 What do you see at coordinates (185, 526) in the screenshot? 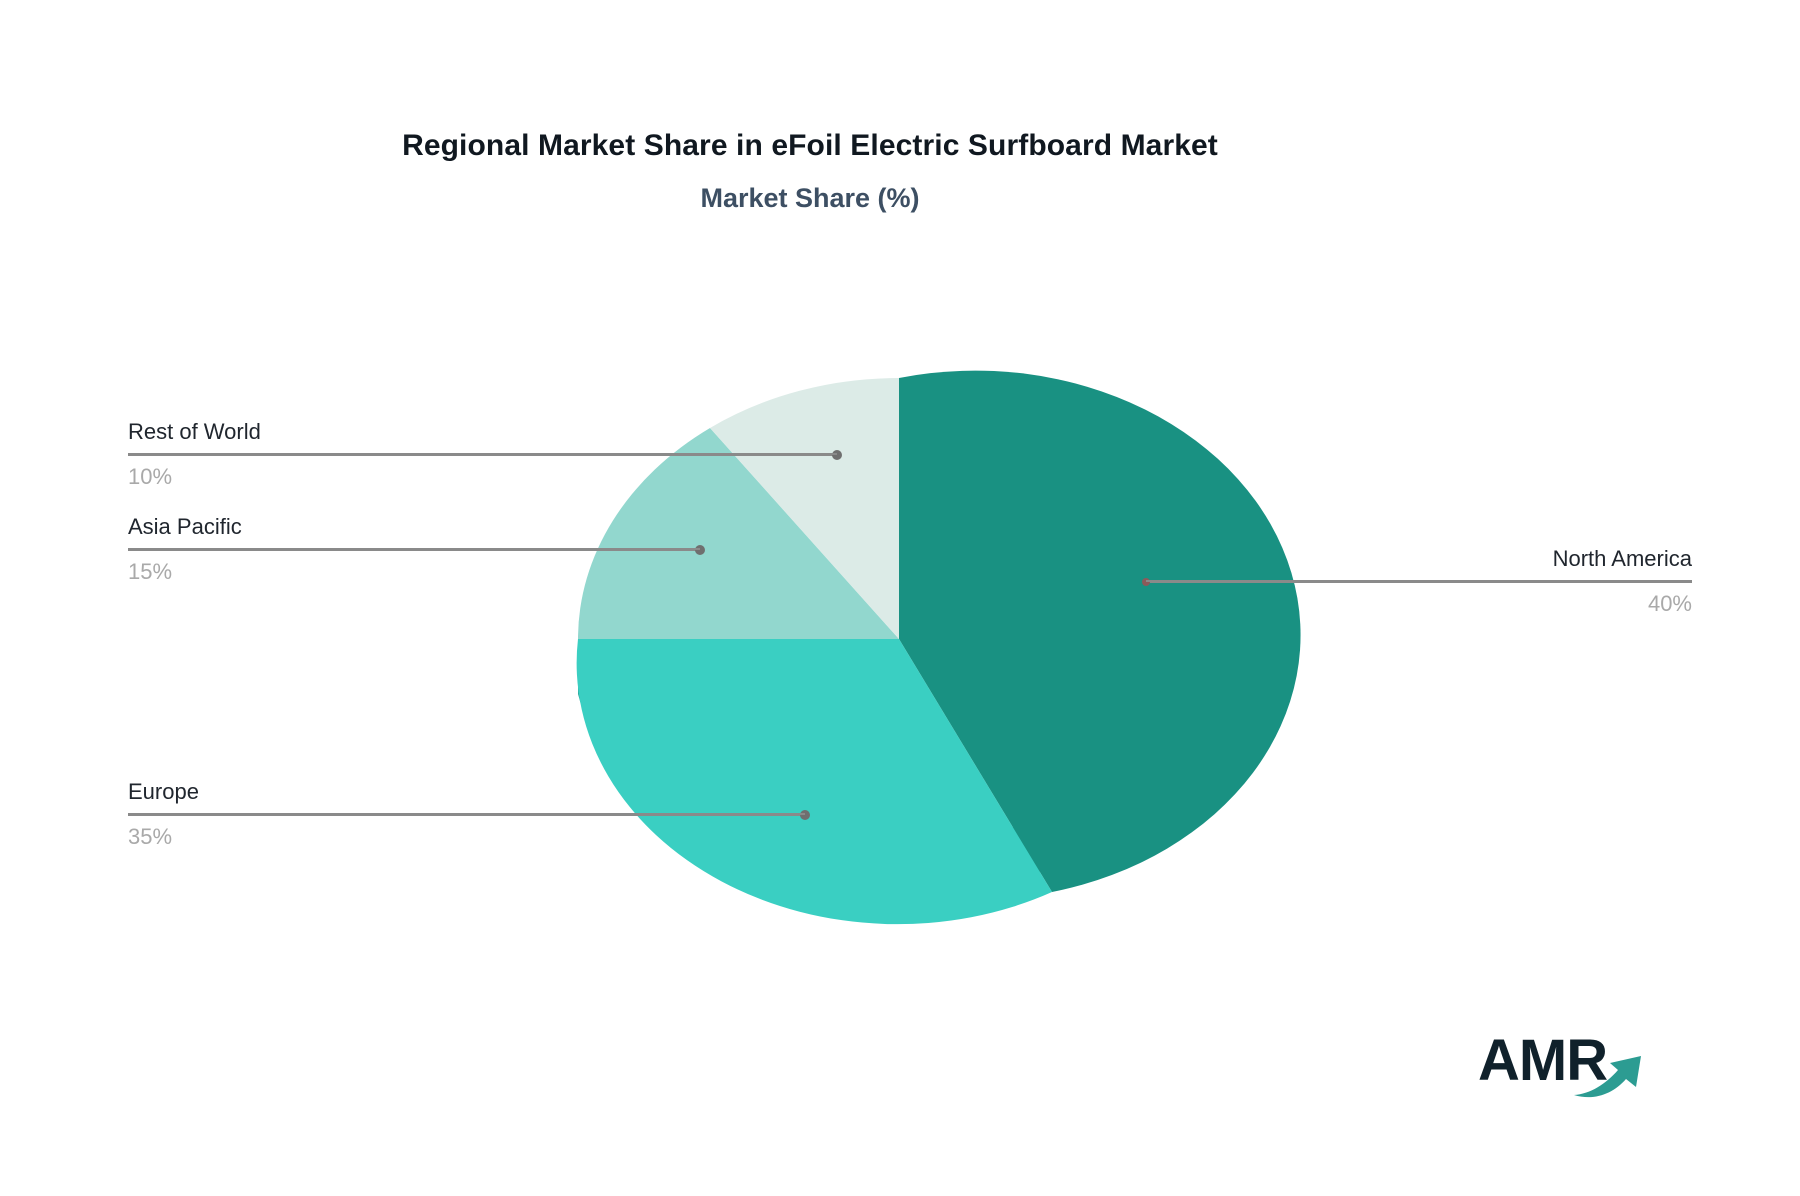
I see `callout-label-asia-pacific: Asia Pacific` at bounding box center [185, 526].